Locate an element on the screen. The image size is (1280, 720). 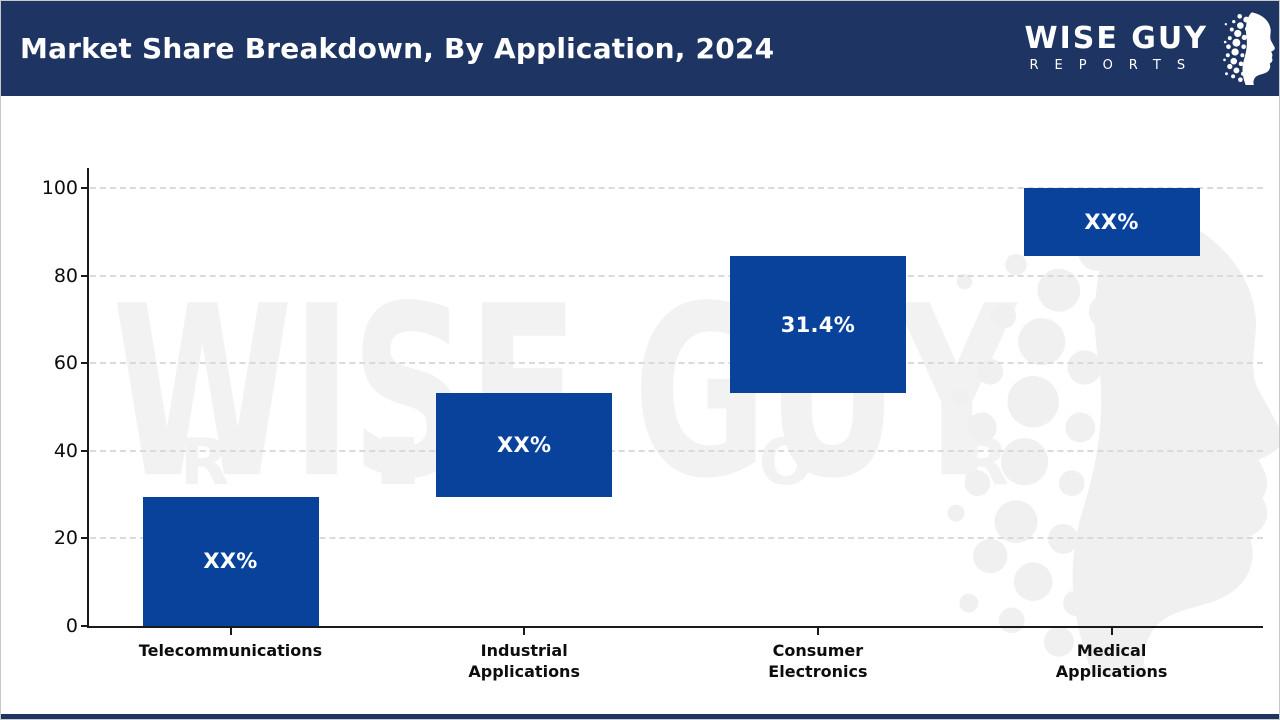
x-category-label: Medical Applications is located at coordinates (1111, 661).